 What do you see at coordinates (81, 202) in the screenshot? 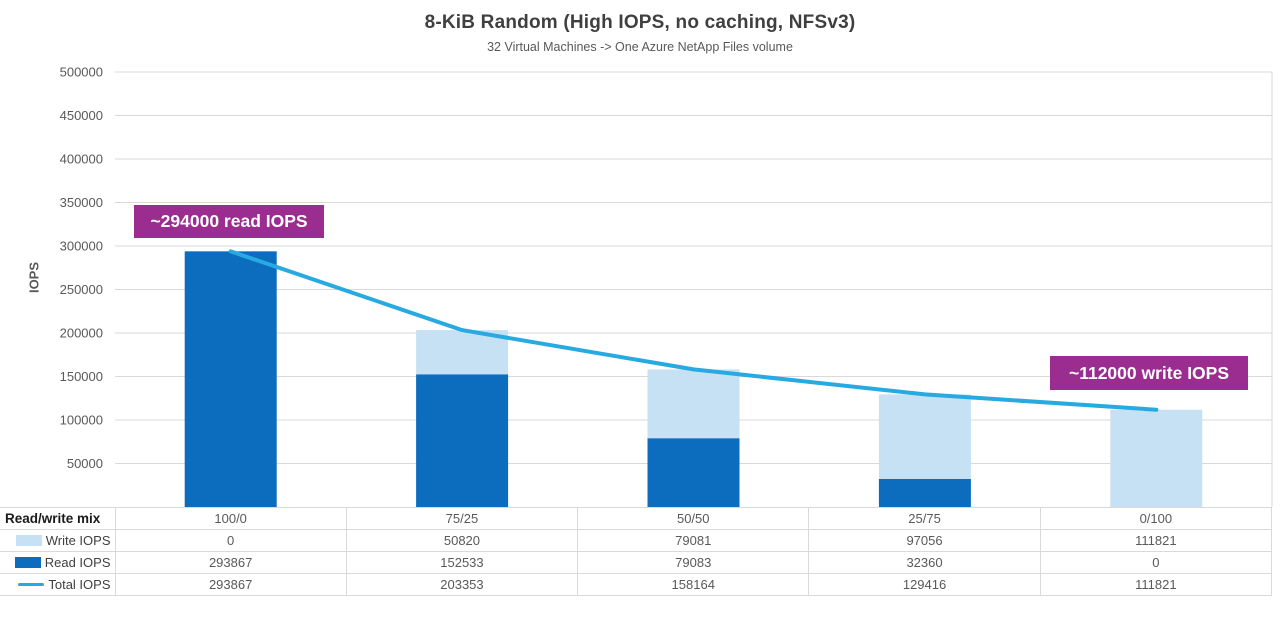
I see `y-tick-label: 350000` at bounding box center [81, 202].